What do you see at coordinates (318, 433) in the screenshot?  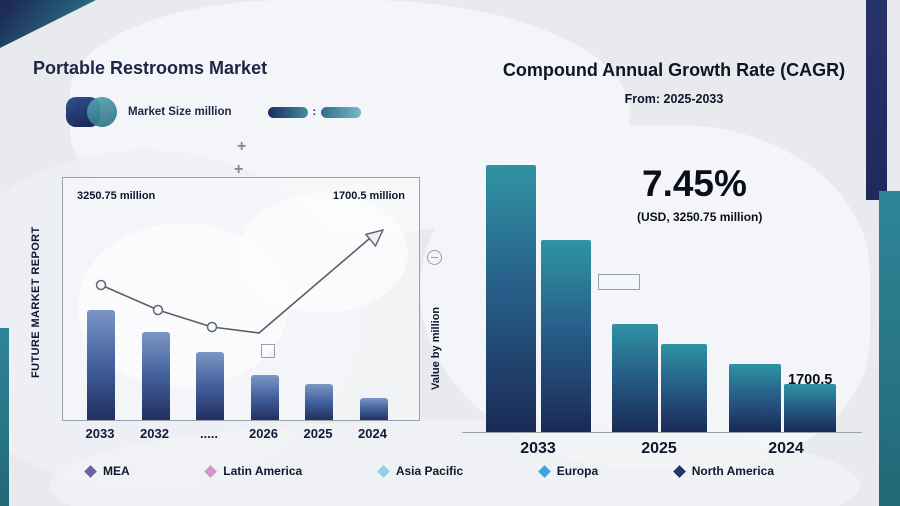 I see `left-x-tick-2025: 2025` at bounding box center [318, 433].